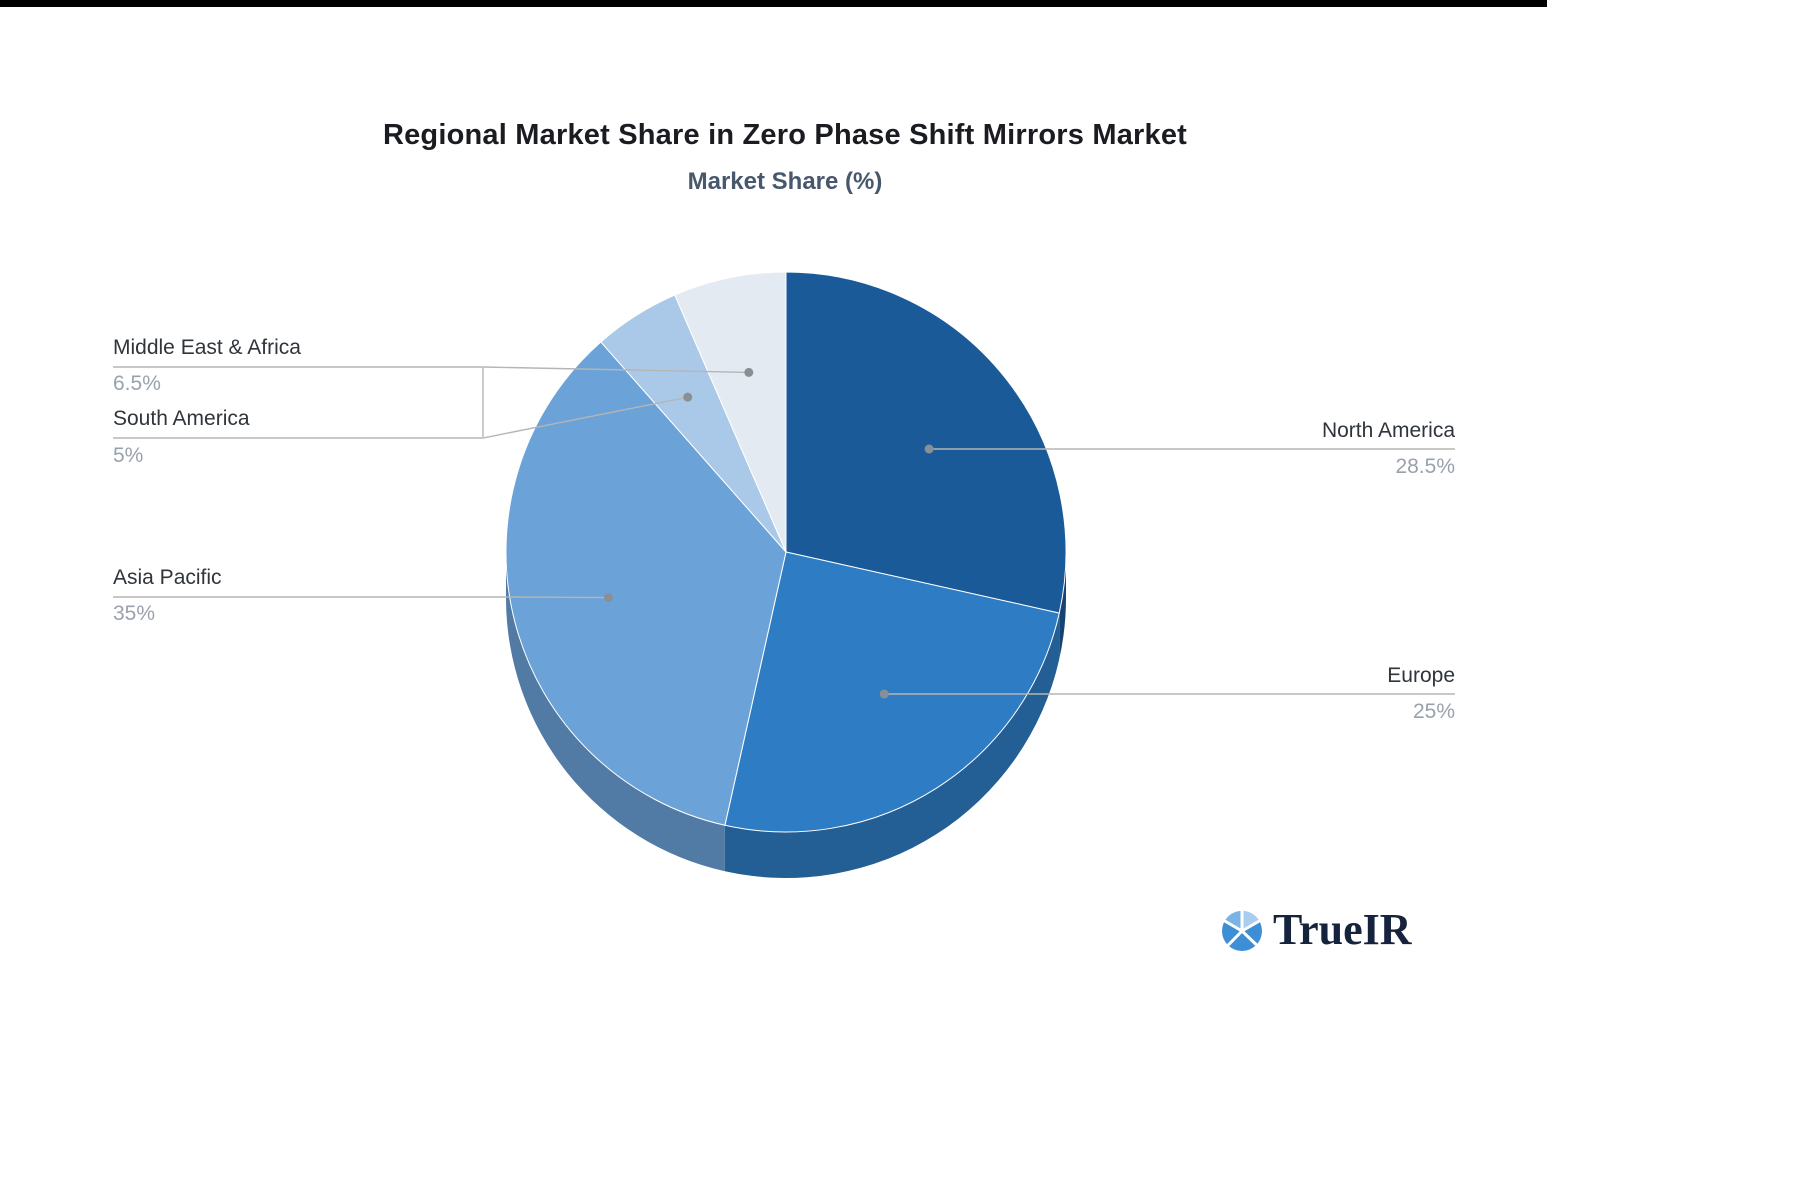 The height and width of the screenshot is (1196, 1800). I want to click on brand-logo: TrueIR, so click(1315, 930).